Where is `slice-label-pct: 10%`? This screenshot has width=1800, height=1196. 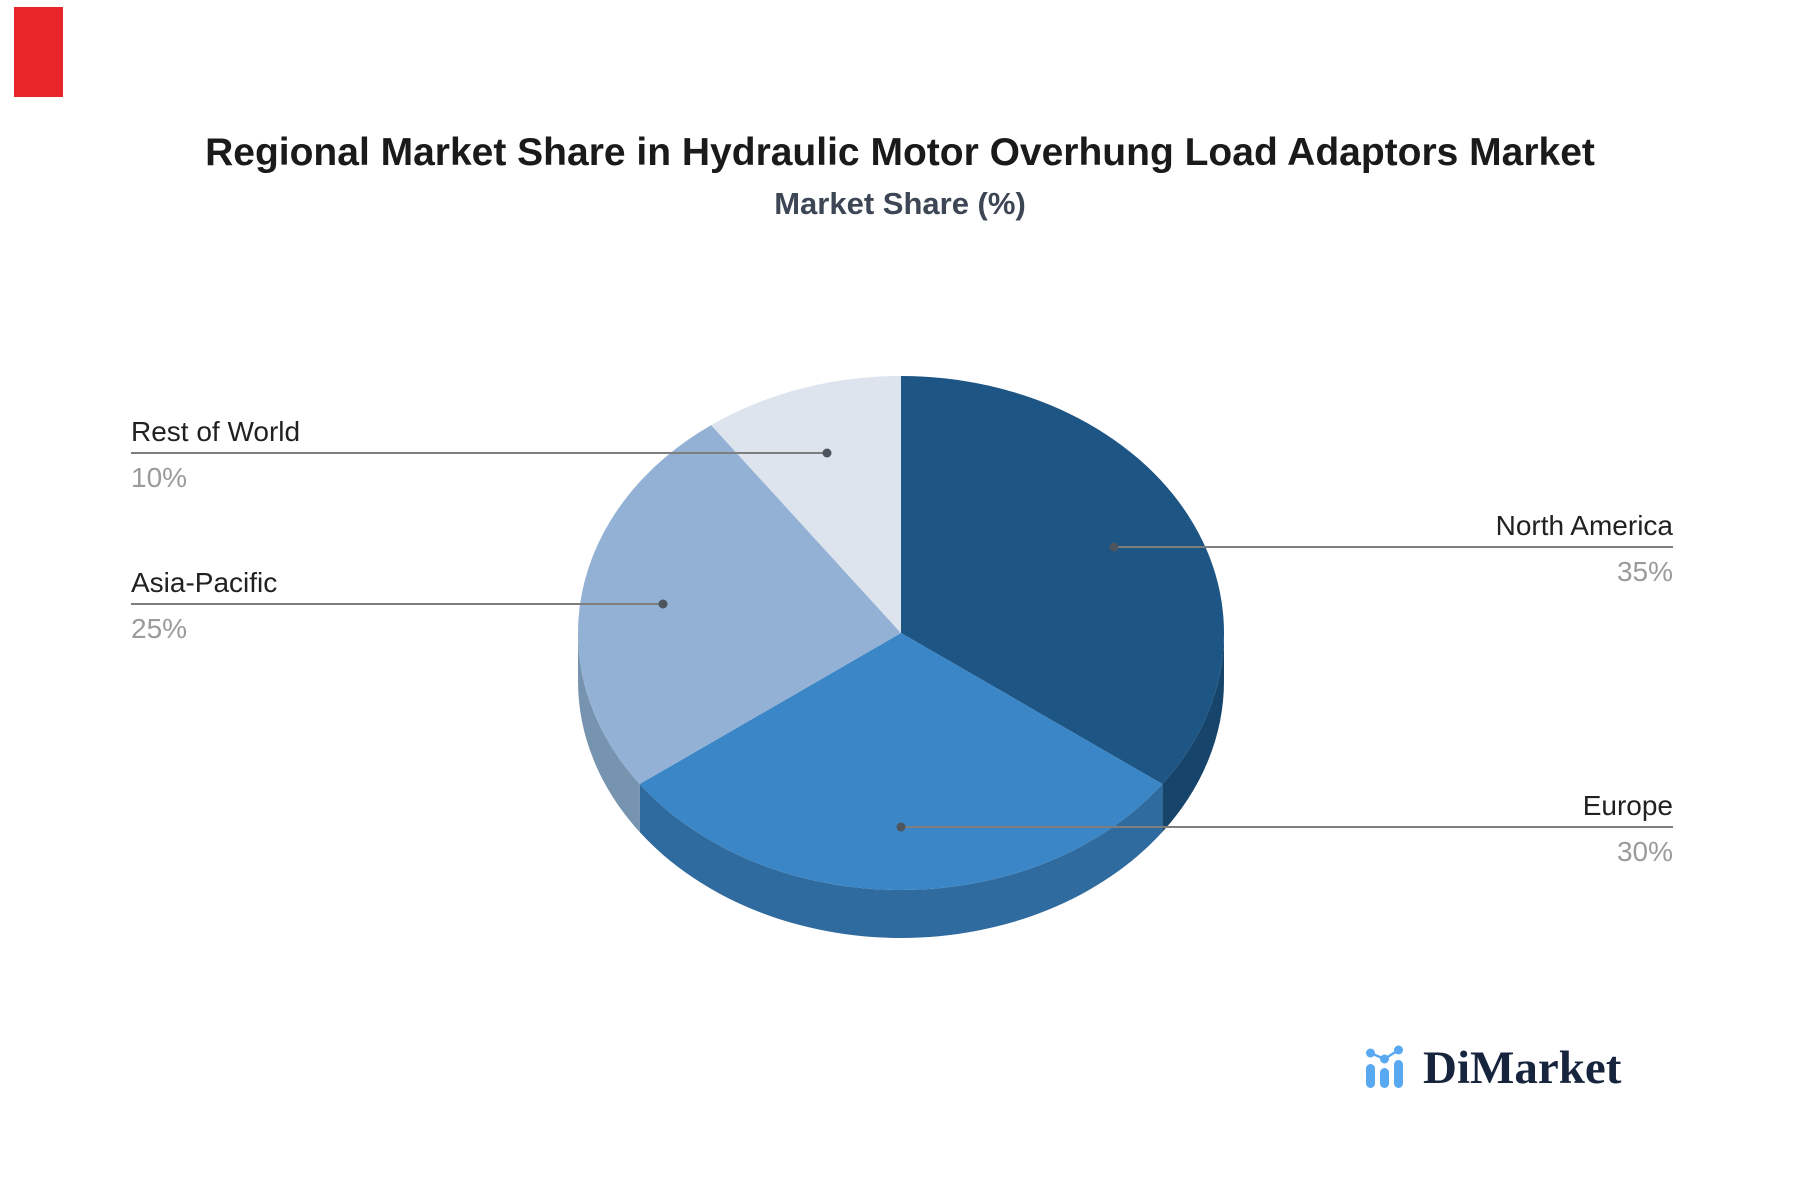 slice-label-pct: 10% is located at coordinates (159, 477).